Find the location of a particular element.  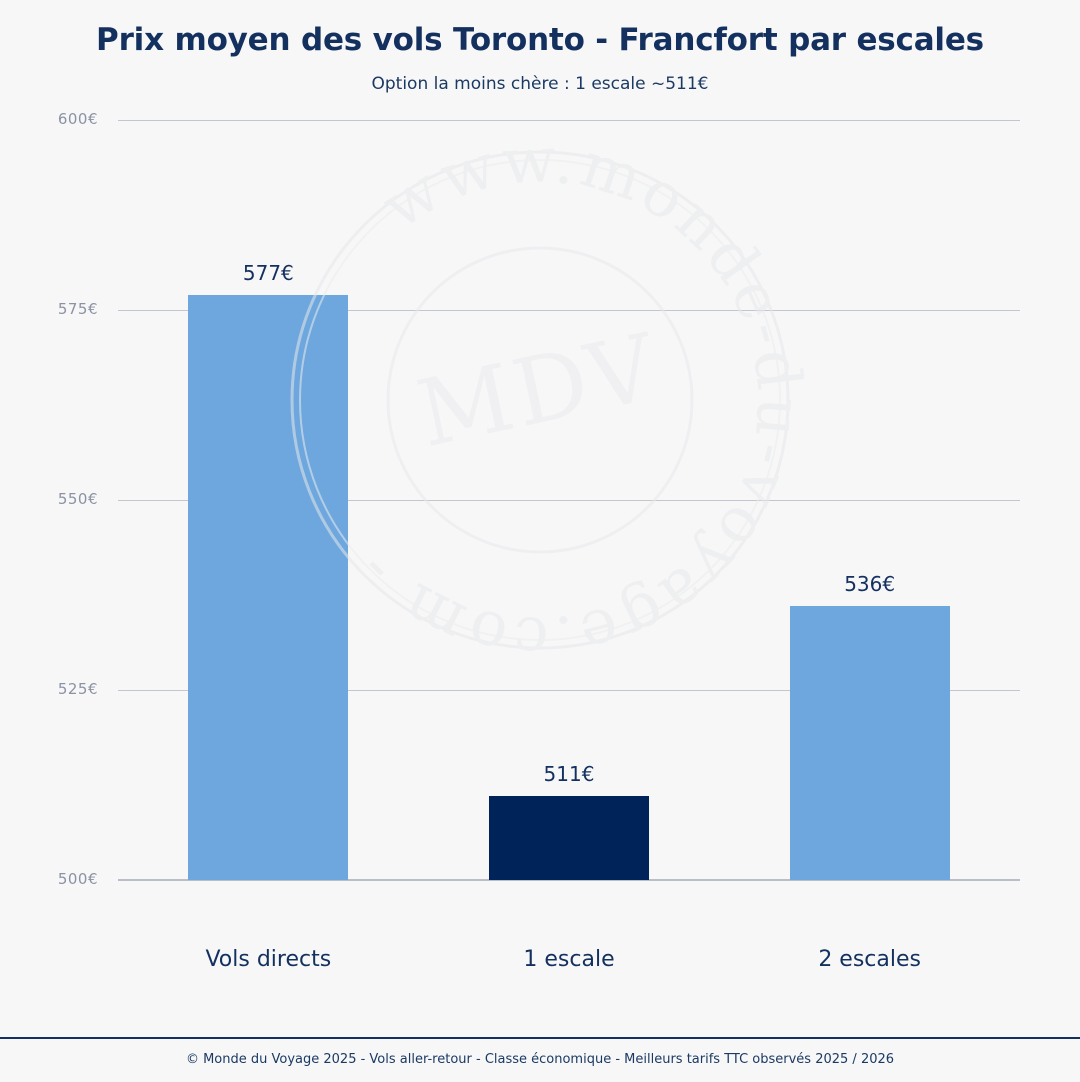

x-category-label: 1 escale is located at coordinates (569, 959).